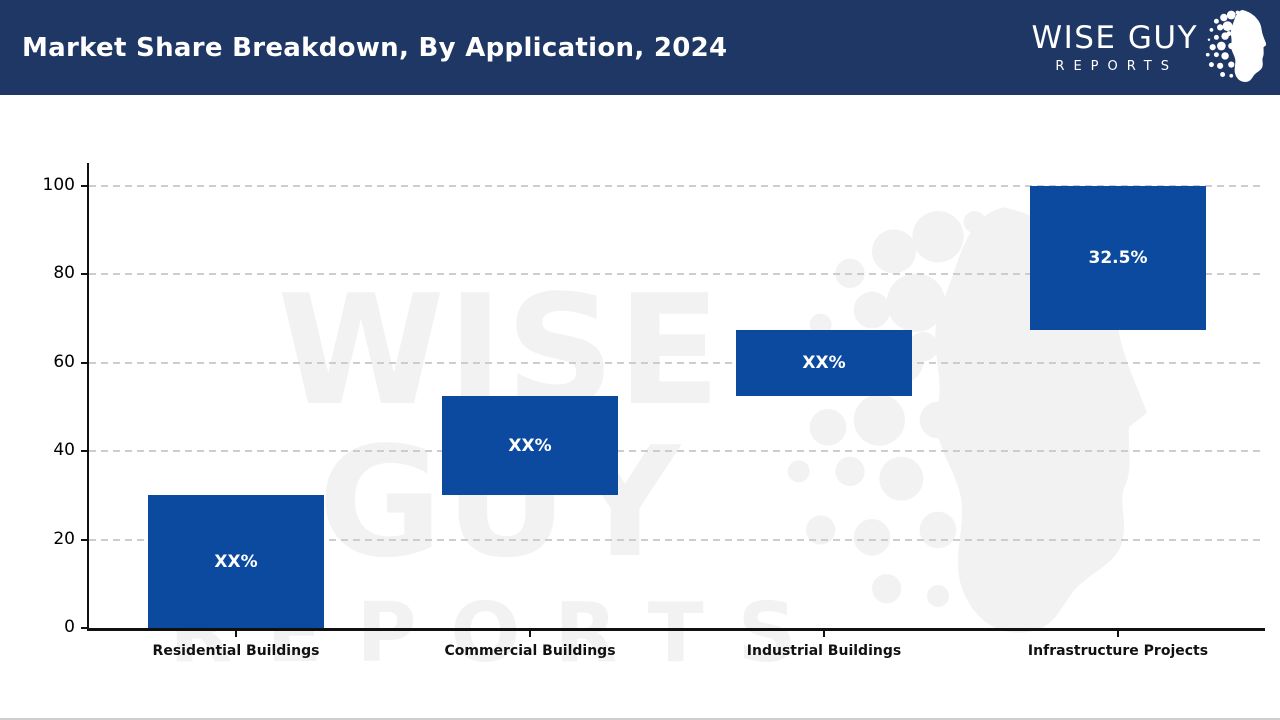 The image size is (1280, 720). Describe the element at coordinates (1118, 651) in the screenshot. I see `x-category-label: Infrastructure Projects` at that location.